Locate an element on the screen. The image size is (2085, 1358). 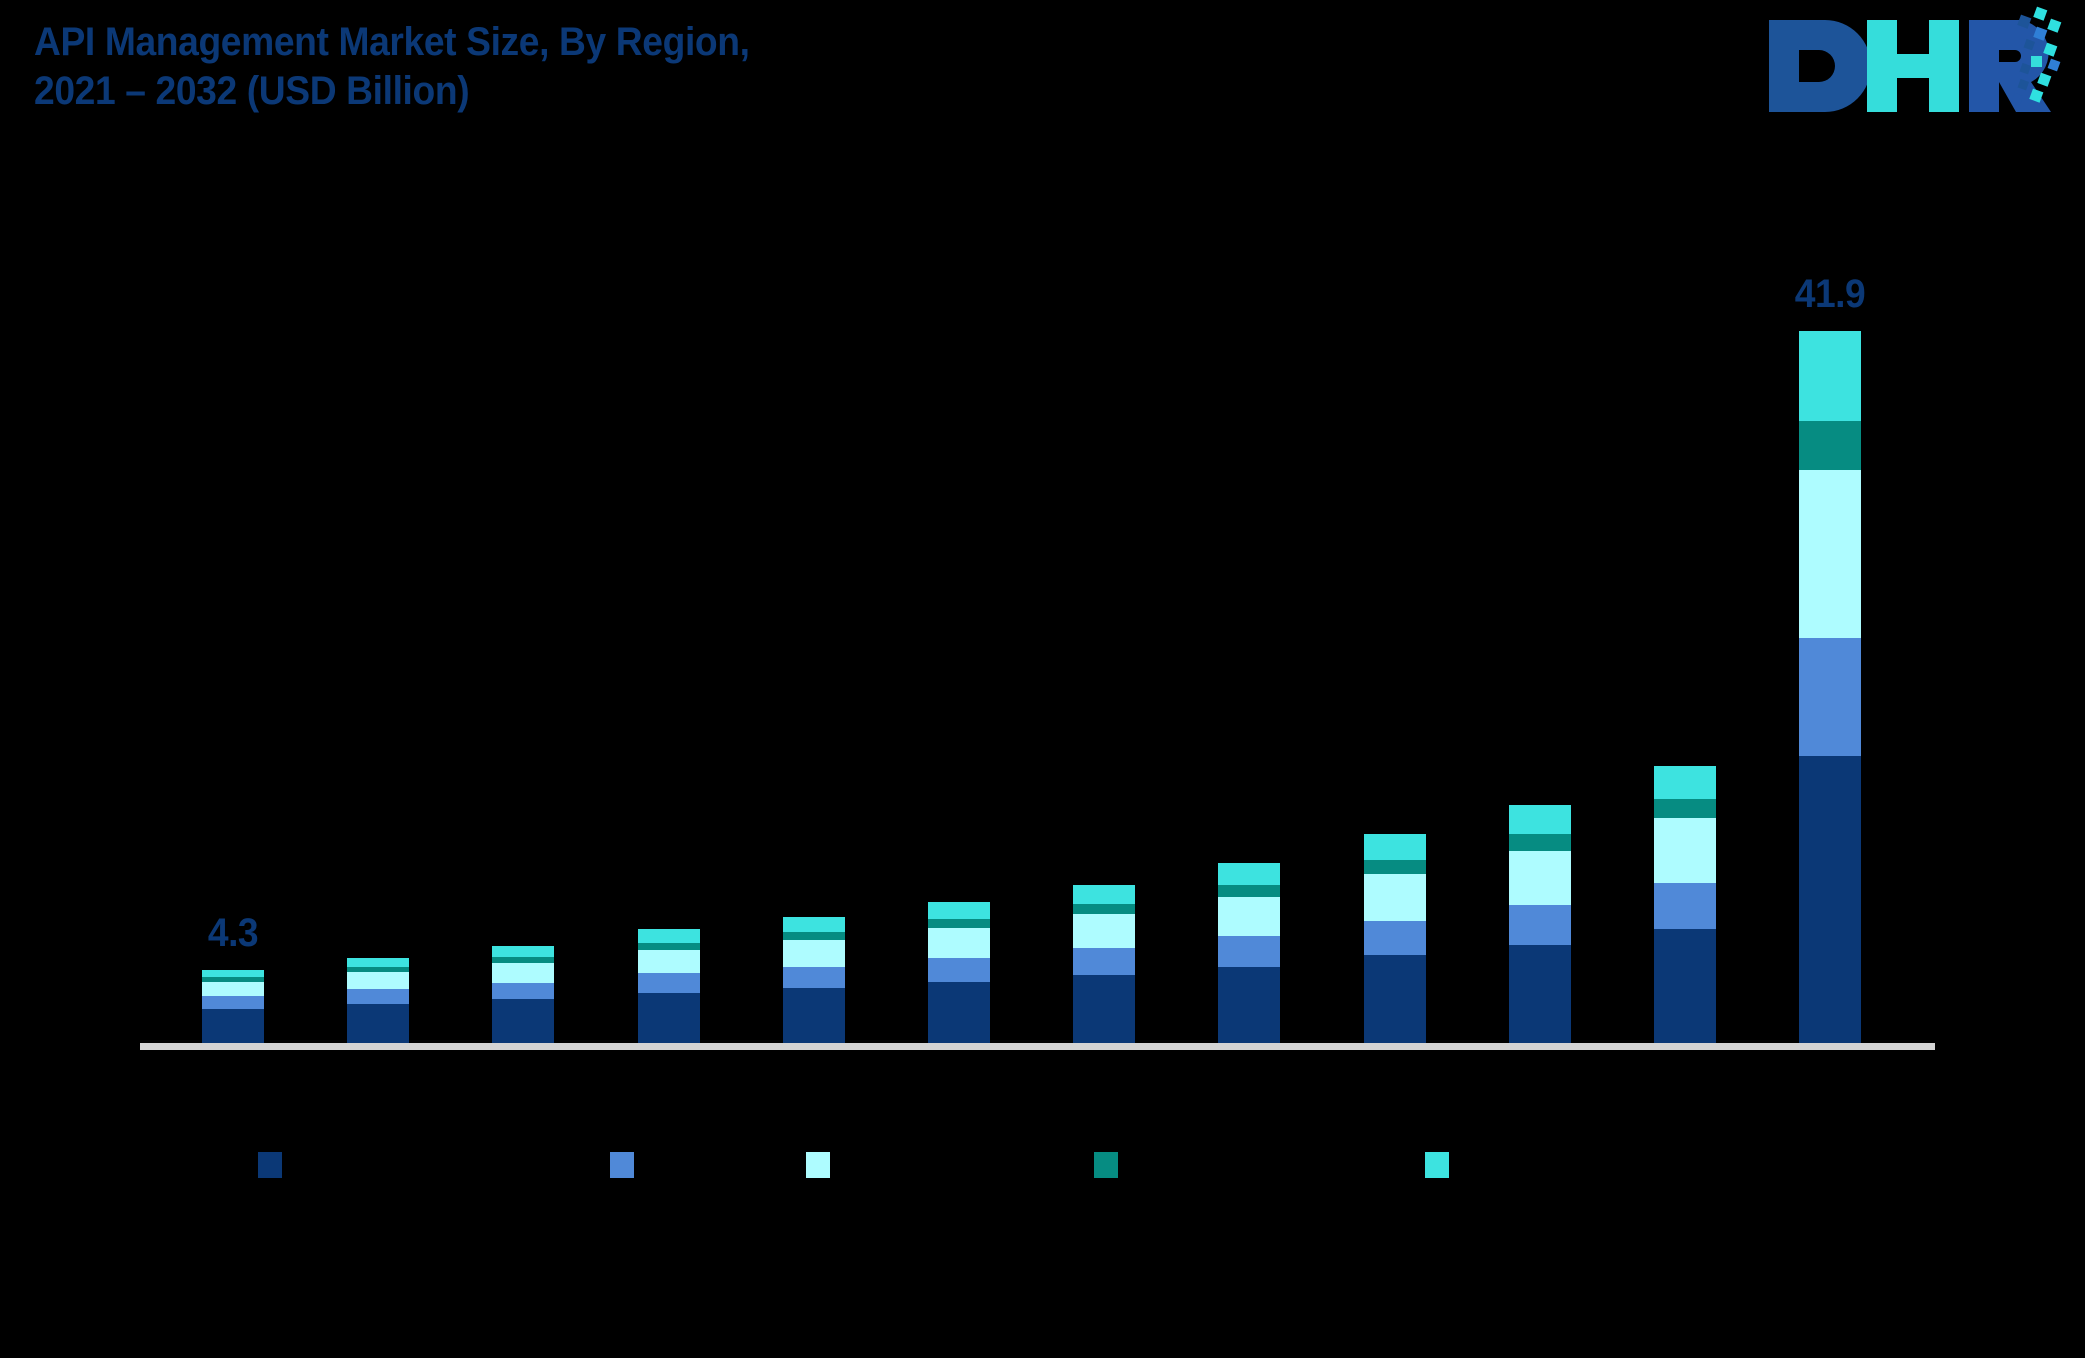
bar-value-label: 41.9 is located at coordinates (1830, 293).